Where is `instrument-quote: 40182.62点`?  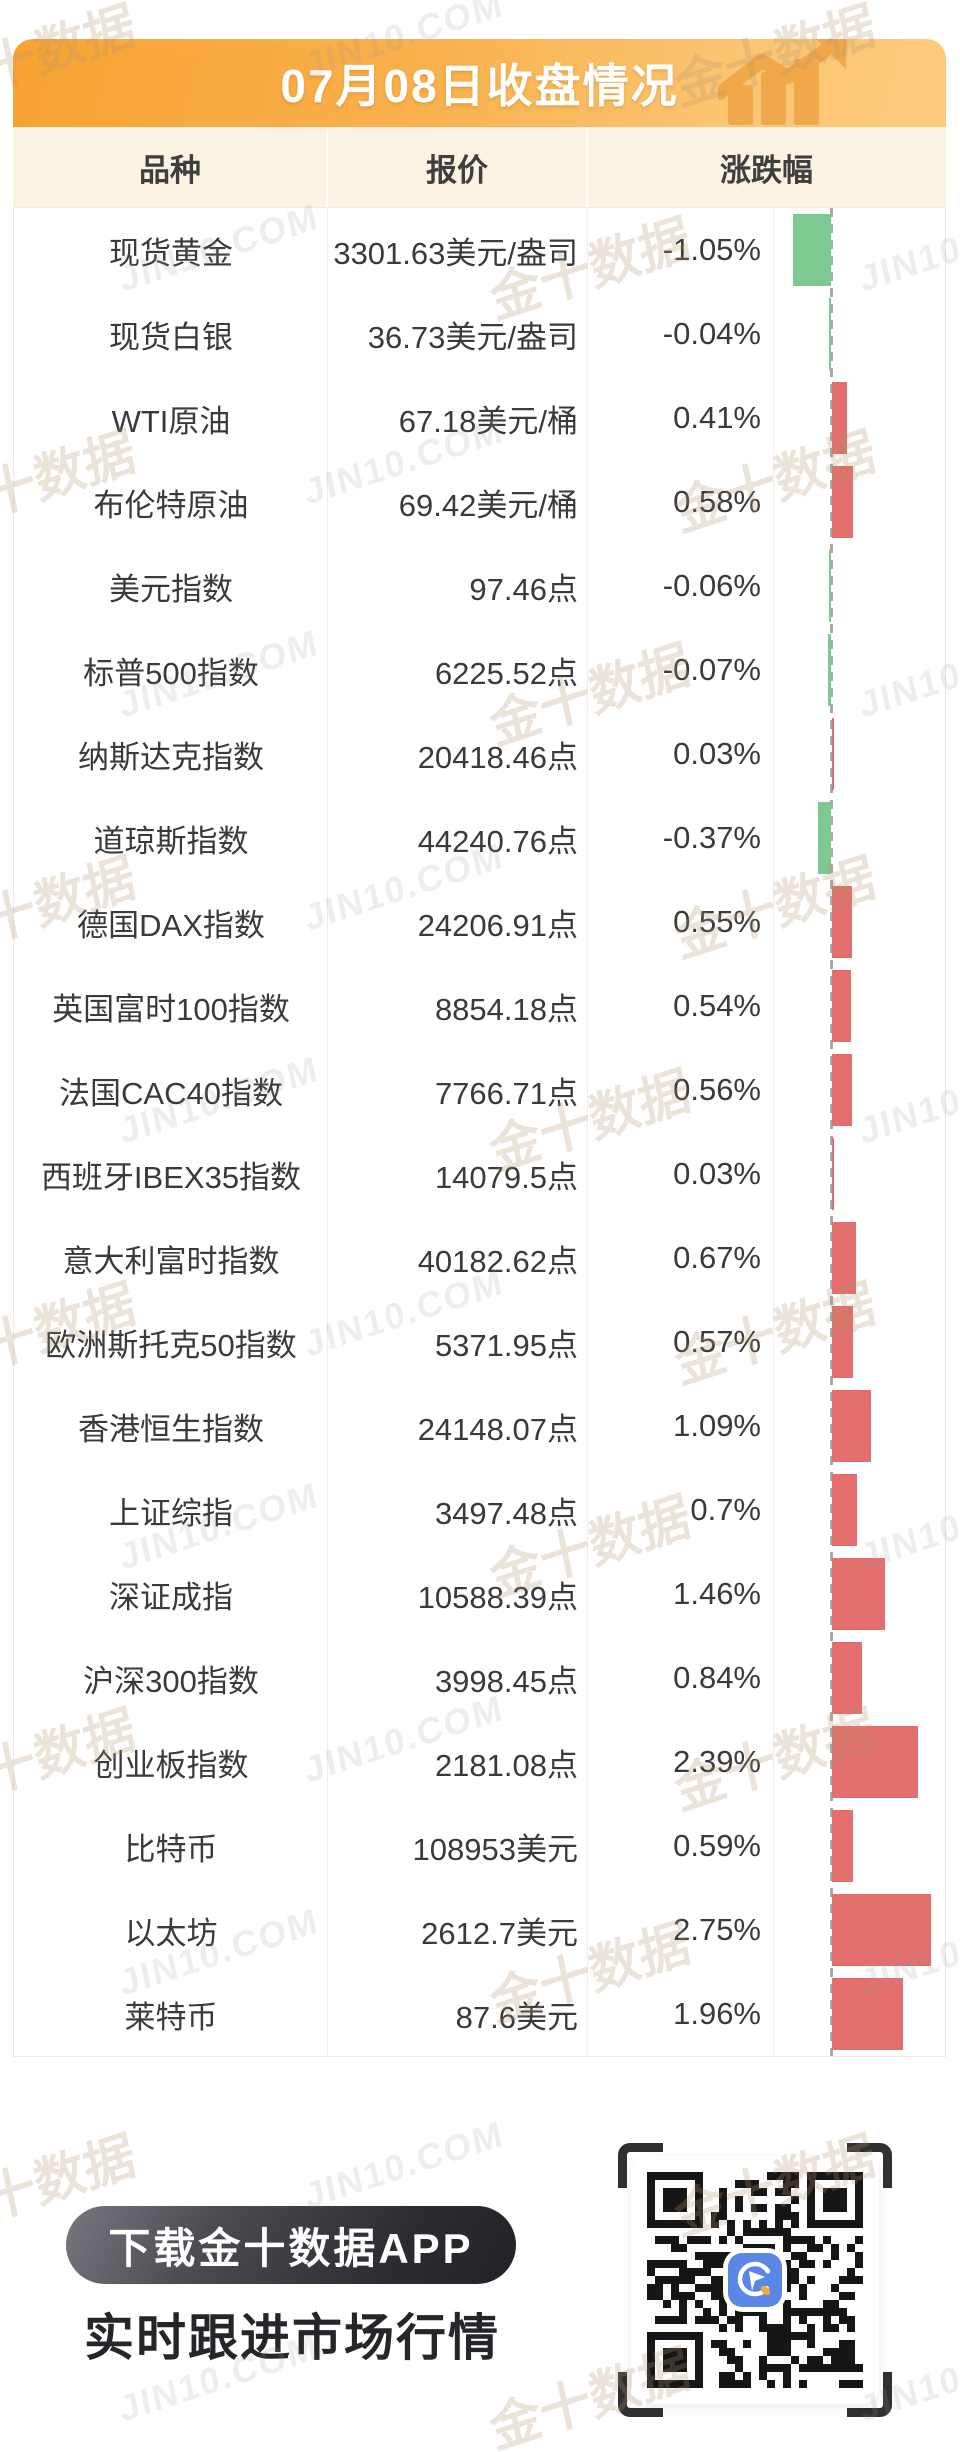
instrument-quote: 40182.62点 is located at coordinates (497, 1261).